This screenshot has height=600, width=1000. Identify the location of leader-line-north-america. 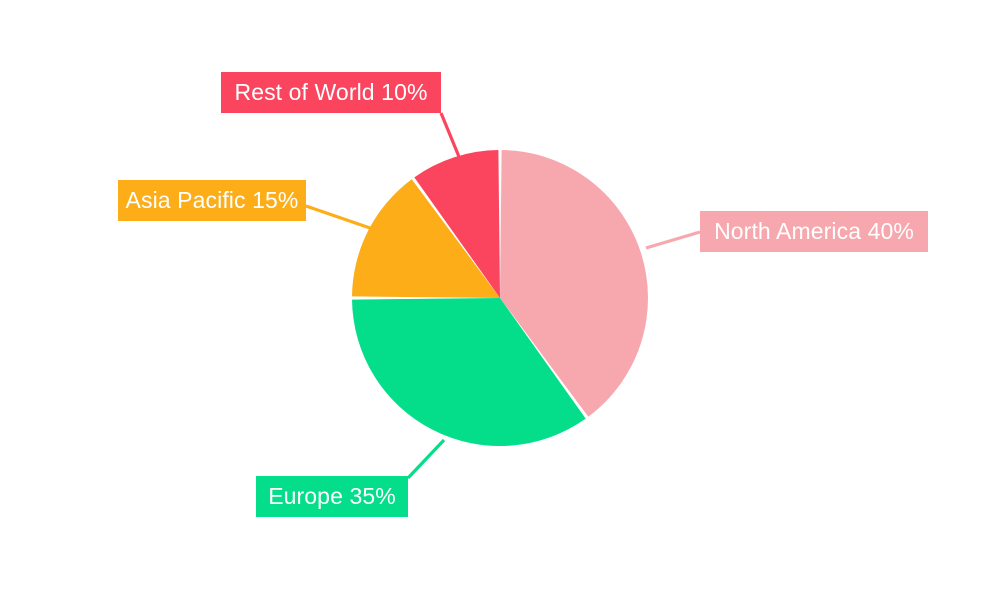
(673, 240).